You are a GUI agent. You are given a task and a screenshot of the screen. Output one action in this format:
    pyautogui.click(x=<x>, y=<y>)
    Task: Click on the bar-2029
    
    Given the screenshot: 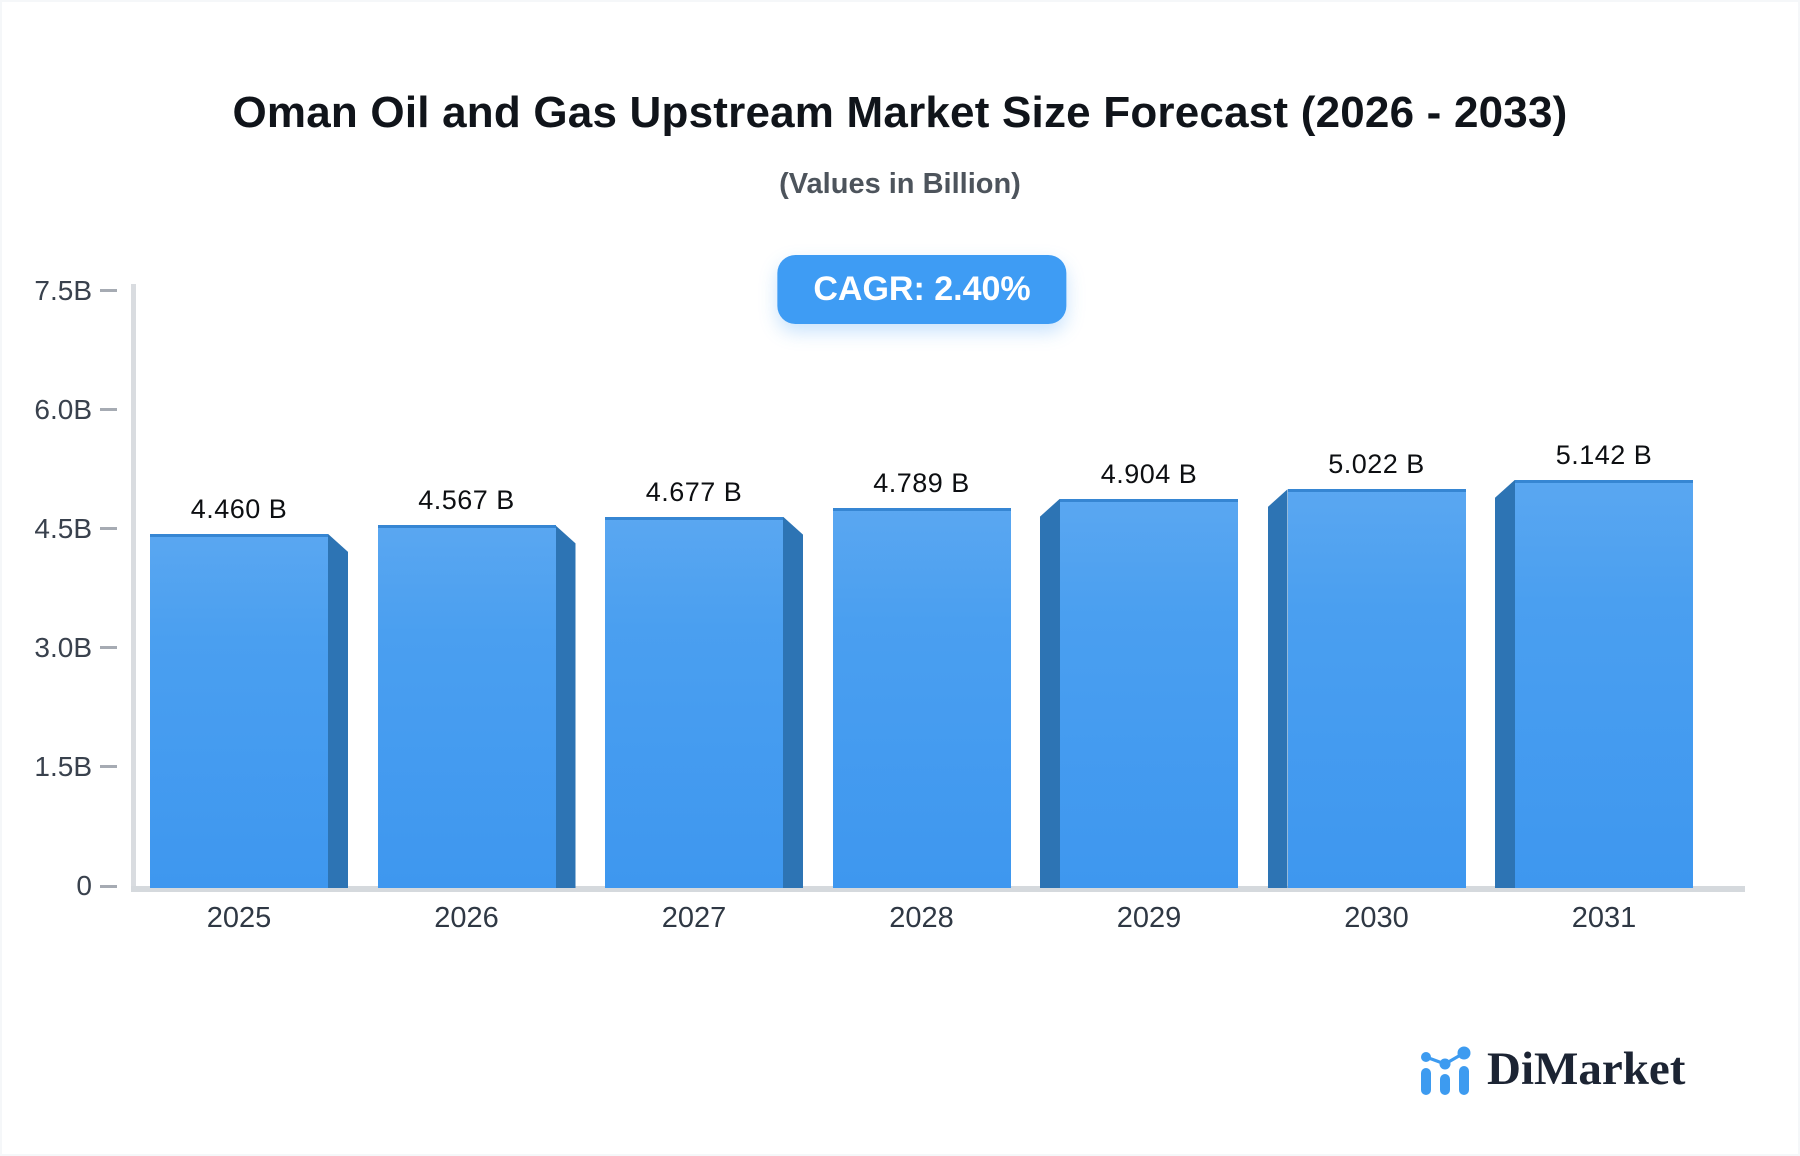 What is the action you would take?
    pyautogui.click(x=1149, y=693)
    